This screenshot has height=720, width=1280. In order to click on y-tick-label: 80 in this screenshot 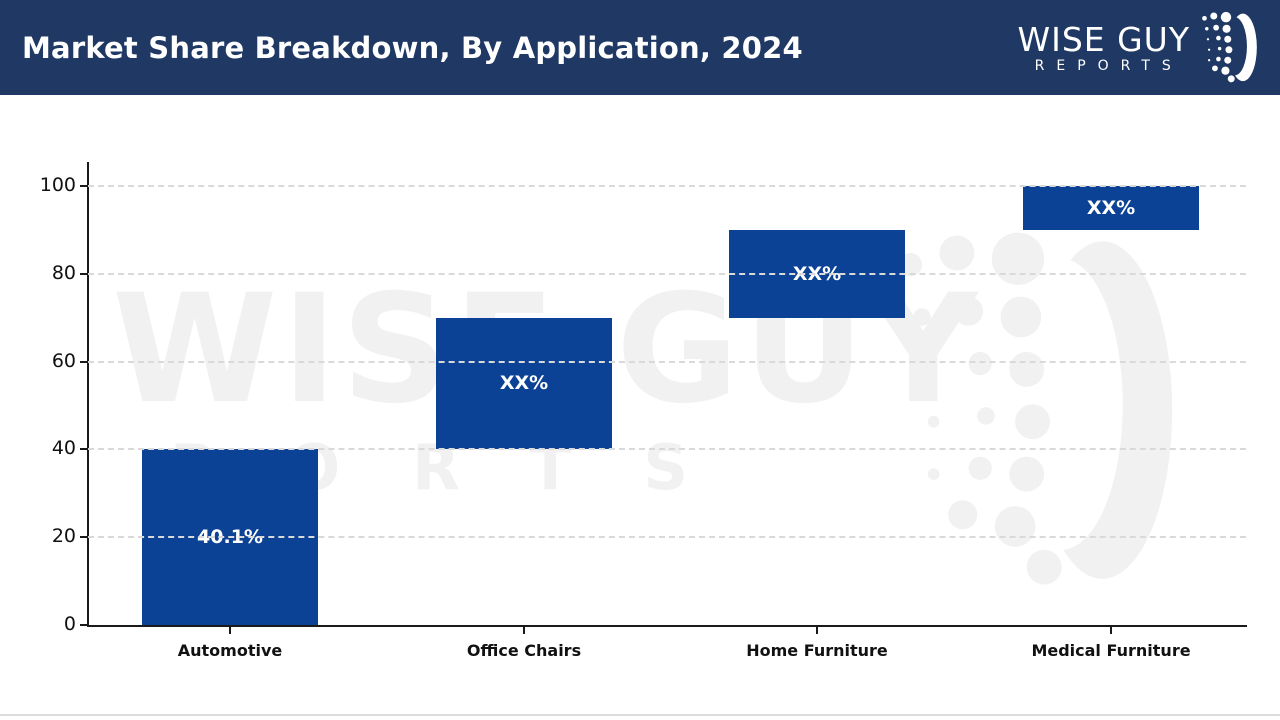, I will do `click(63, 272)`.